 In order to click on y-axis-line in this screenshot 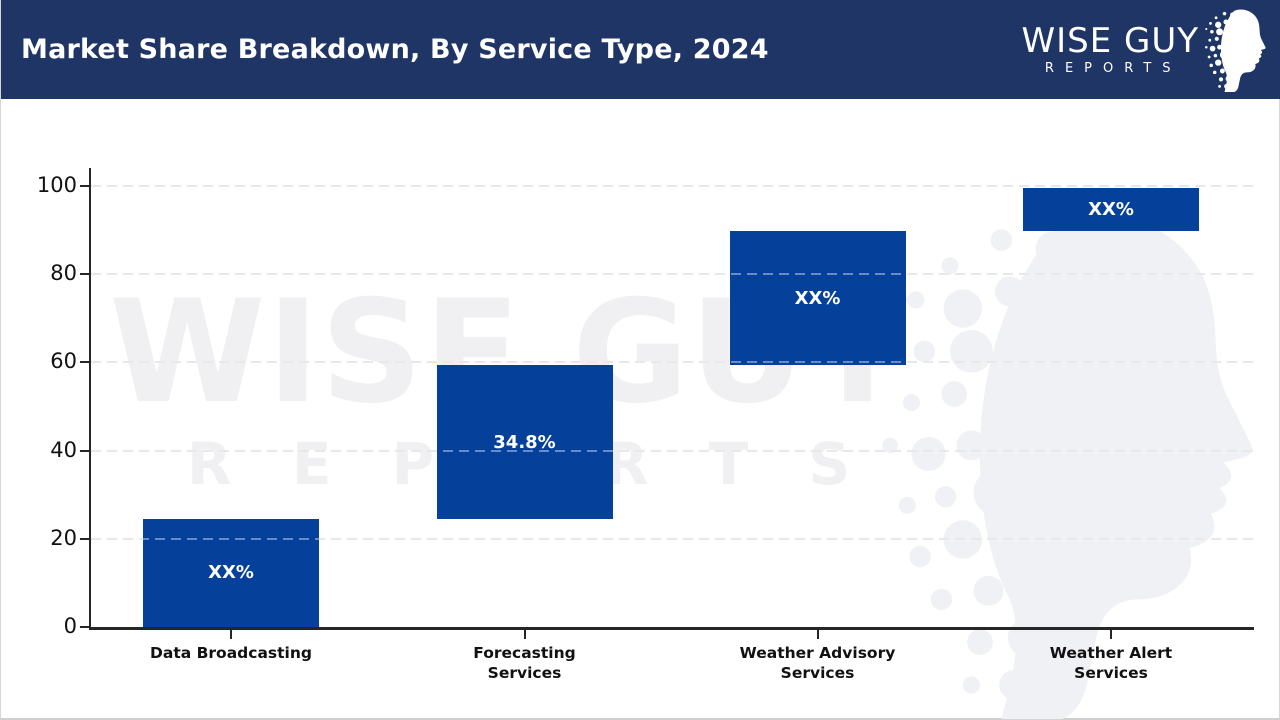, I will do `click(90, 398)`.